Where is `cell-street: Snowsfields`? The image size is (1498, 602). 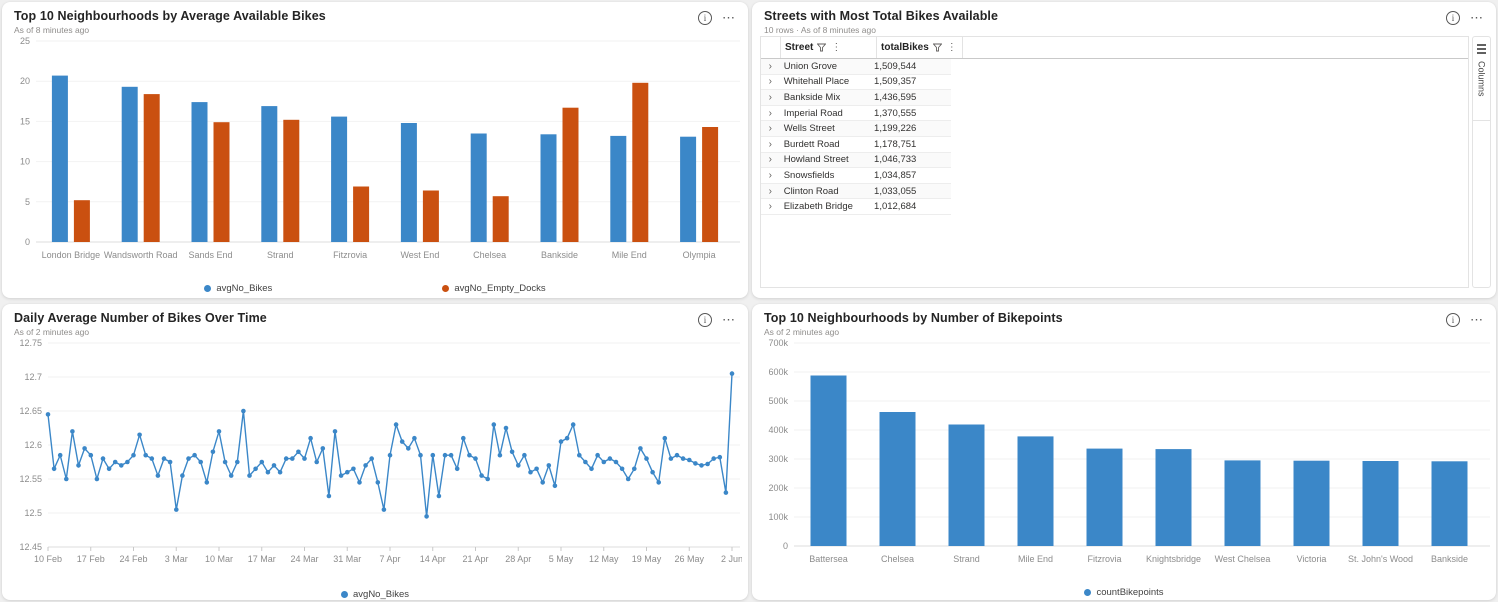
cell-street: Snowsfields is located at coordinates (809, 175).